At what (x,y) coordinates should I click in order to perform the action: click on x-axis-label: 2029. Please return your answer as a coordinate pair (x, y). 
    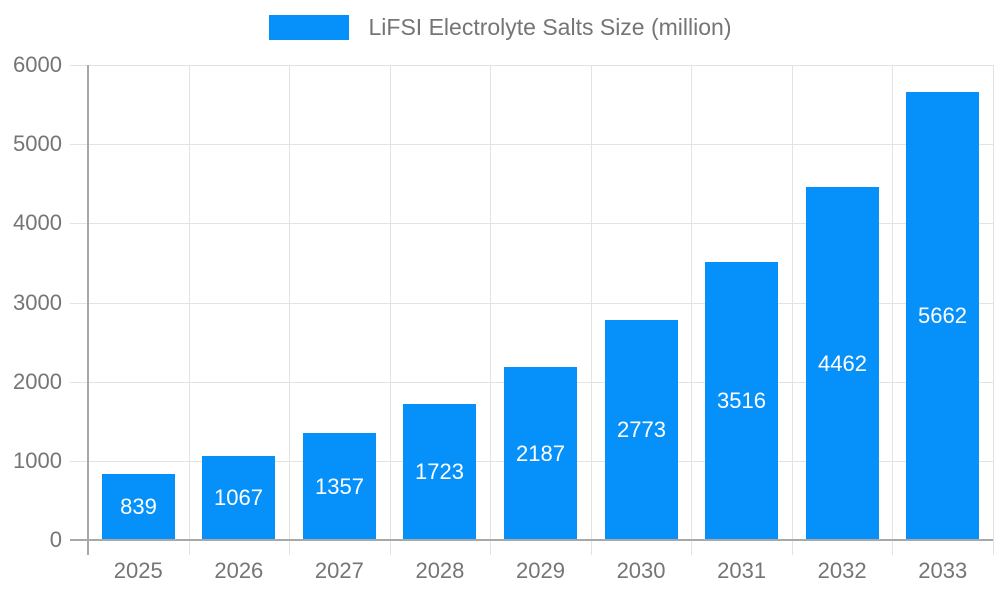
    Looking at the image, I should click on (540, 570).